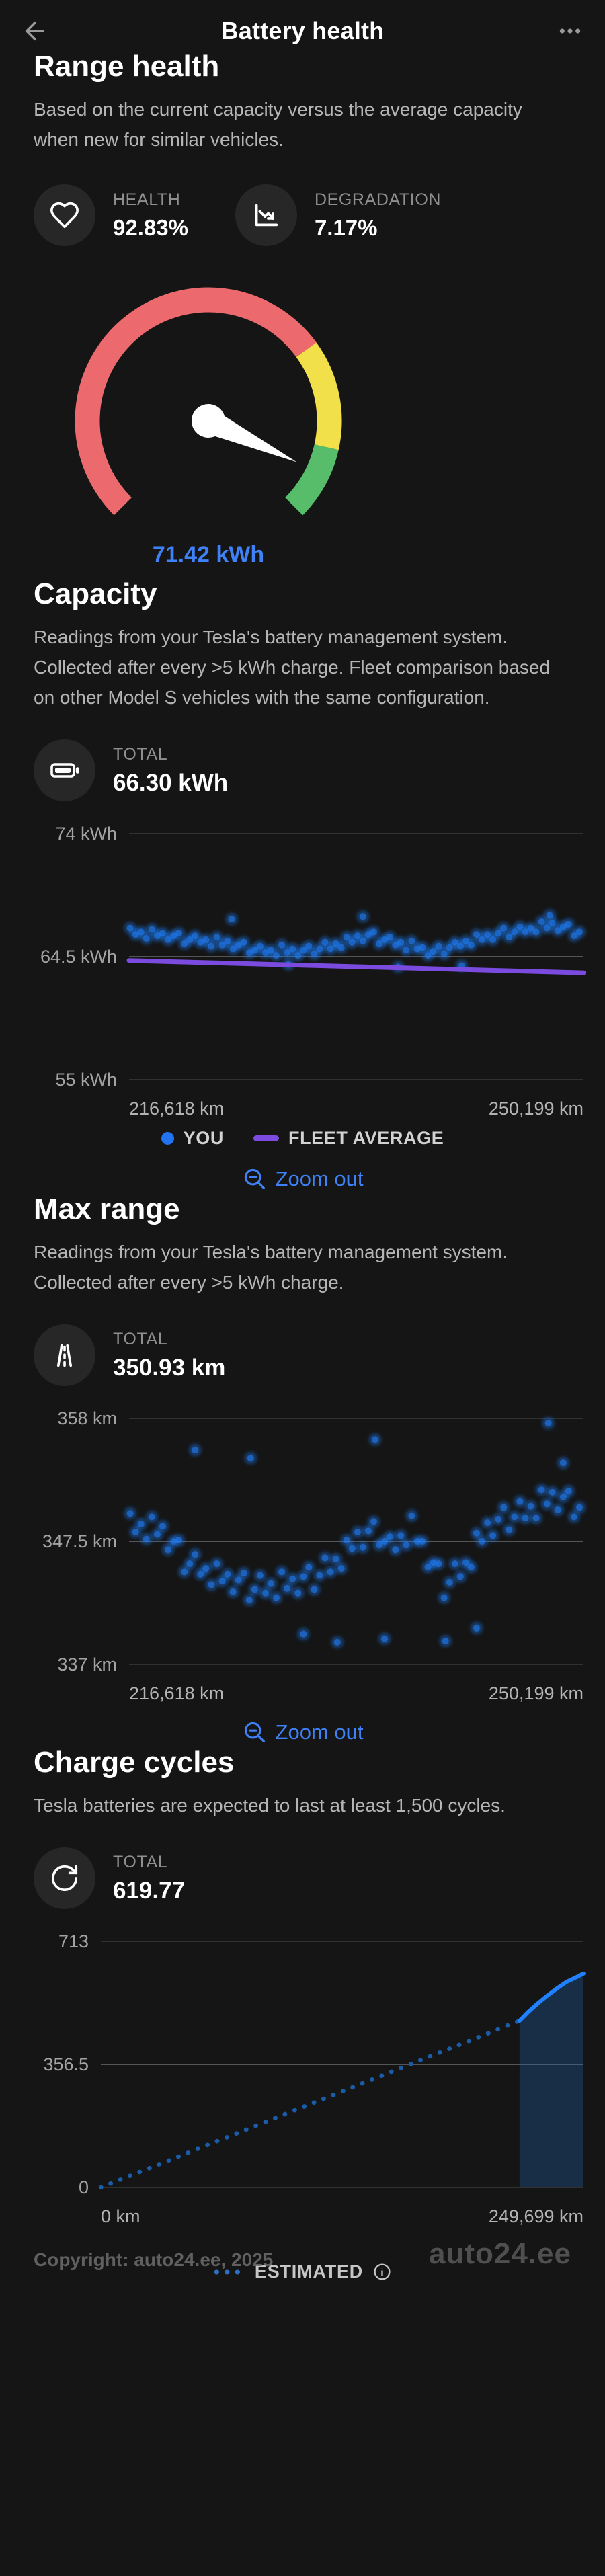 Image resolution: width=605 pixels, height=2576 pixels. I want to click on svg-text: 347.5 km, so click(79, 1541).